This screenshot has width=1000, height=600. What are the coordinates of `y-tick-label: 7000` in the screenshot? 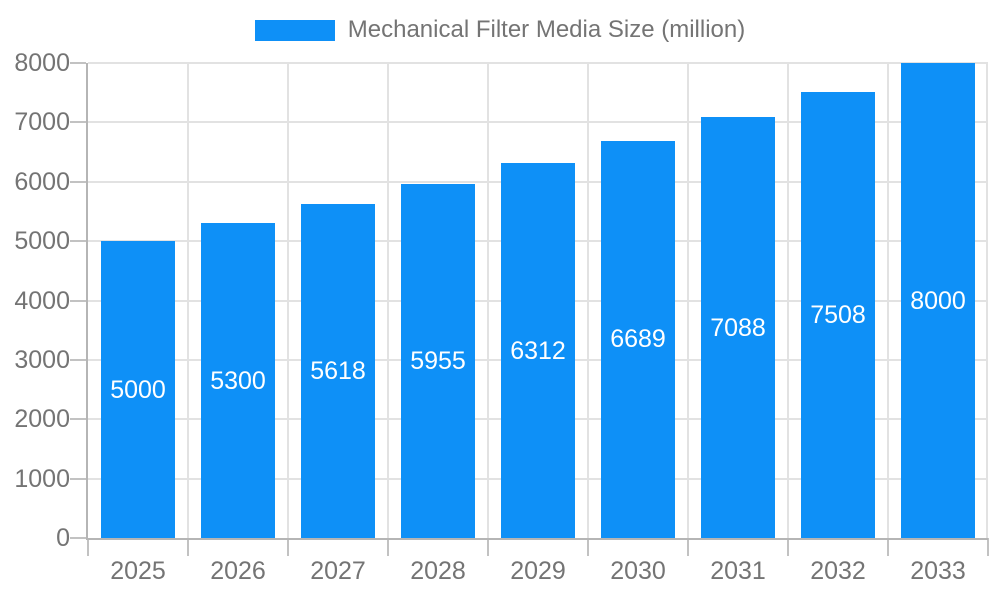 It's located at (42, 122).